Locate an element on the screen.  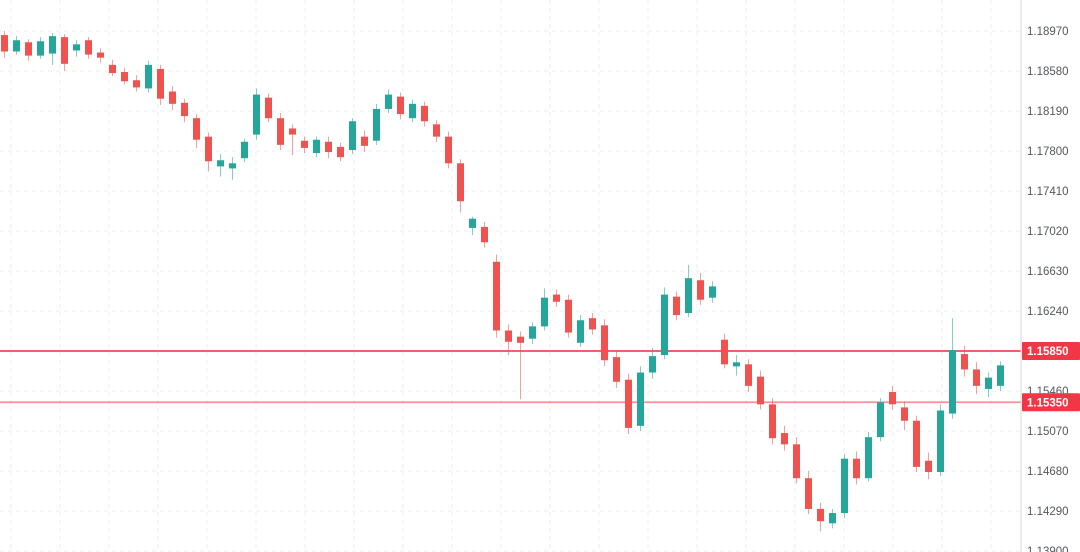
price-tick-label: 1.14680 is located at coordinates (1048, 472).